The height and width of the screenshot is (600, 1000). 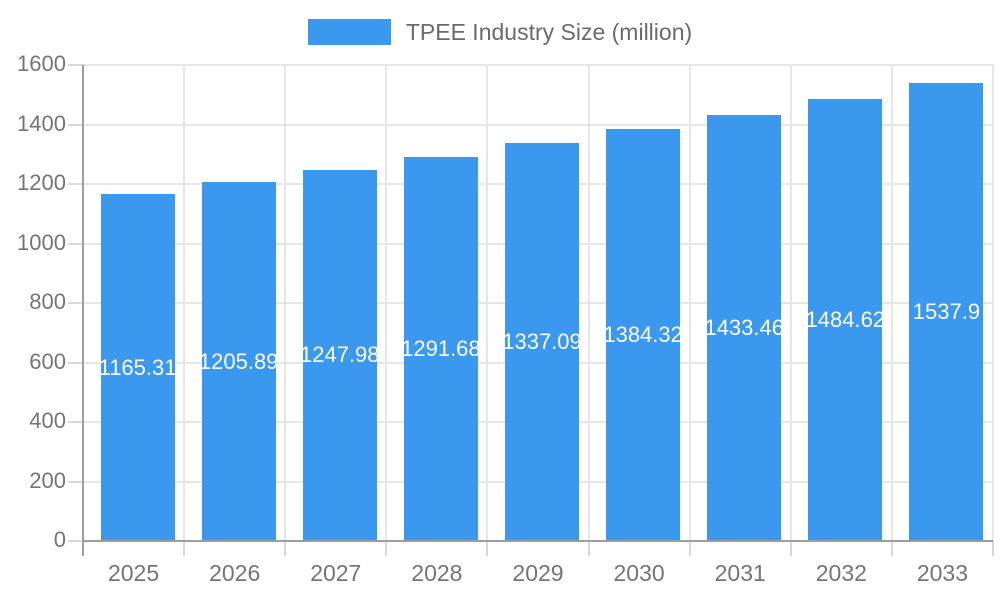 I want to click on y-tick-label: 1400, so click(x=41, y=123).